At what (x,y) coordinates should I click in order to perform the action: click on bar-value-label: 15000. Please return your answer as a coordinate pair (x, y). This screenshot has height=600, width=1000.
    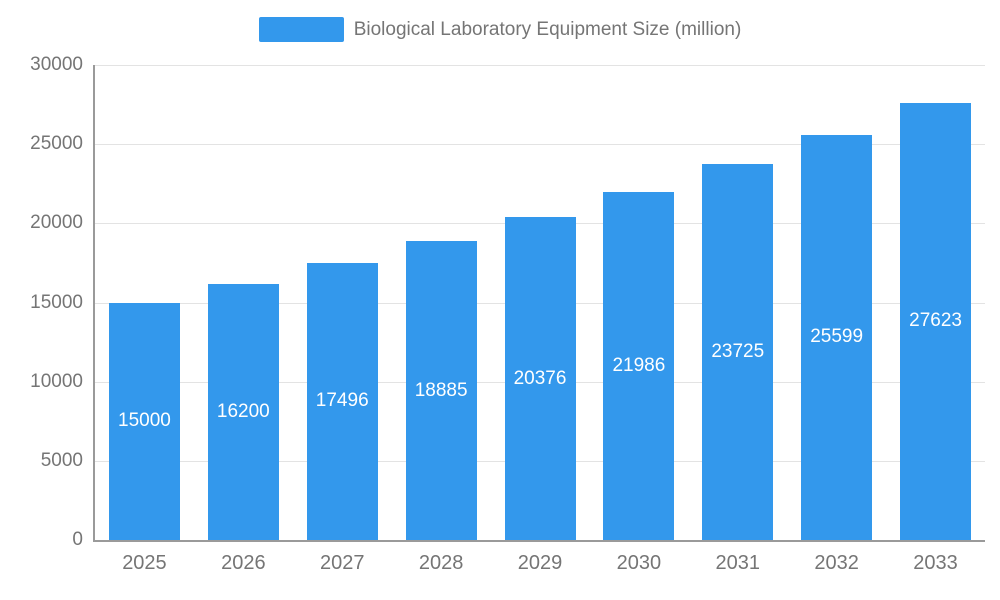
    Looking at the image, I should click on (144, 421).